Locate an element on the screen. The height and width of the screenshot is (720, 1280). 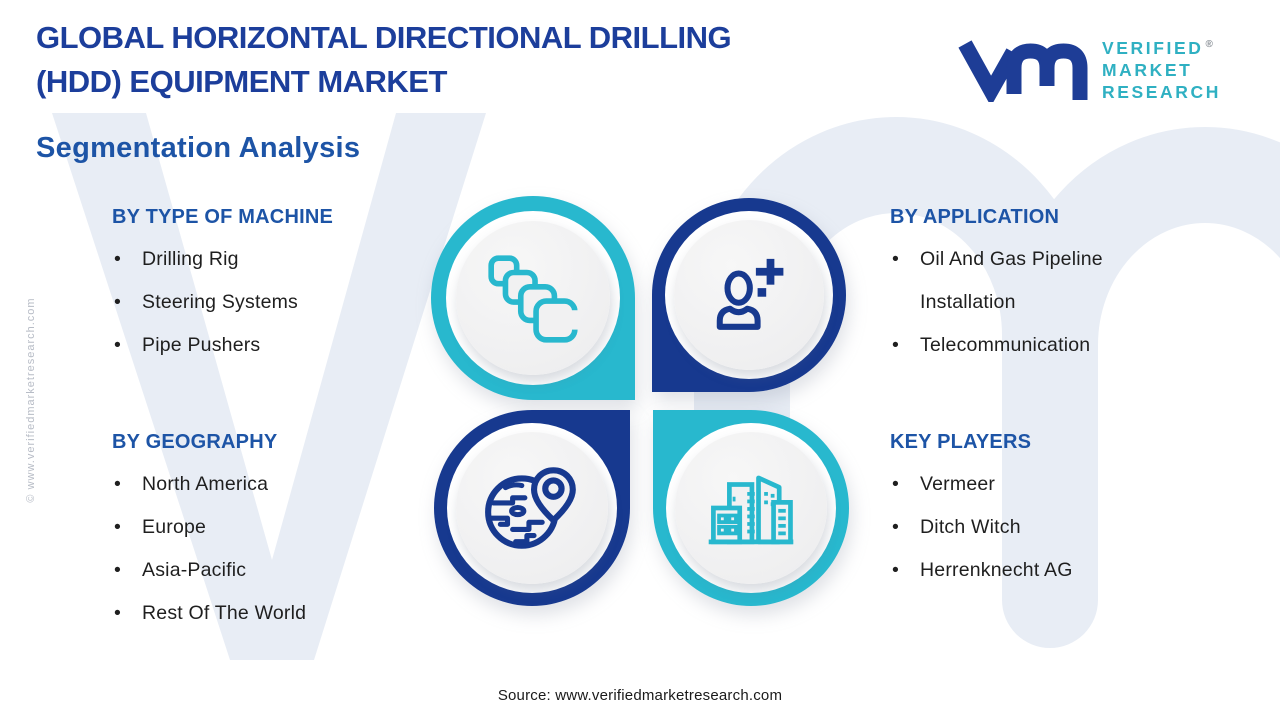
list-item: Rest Of The World is located at coordinates (262, 613).